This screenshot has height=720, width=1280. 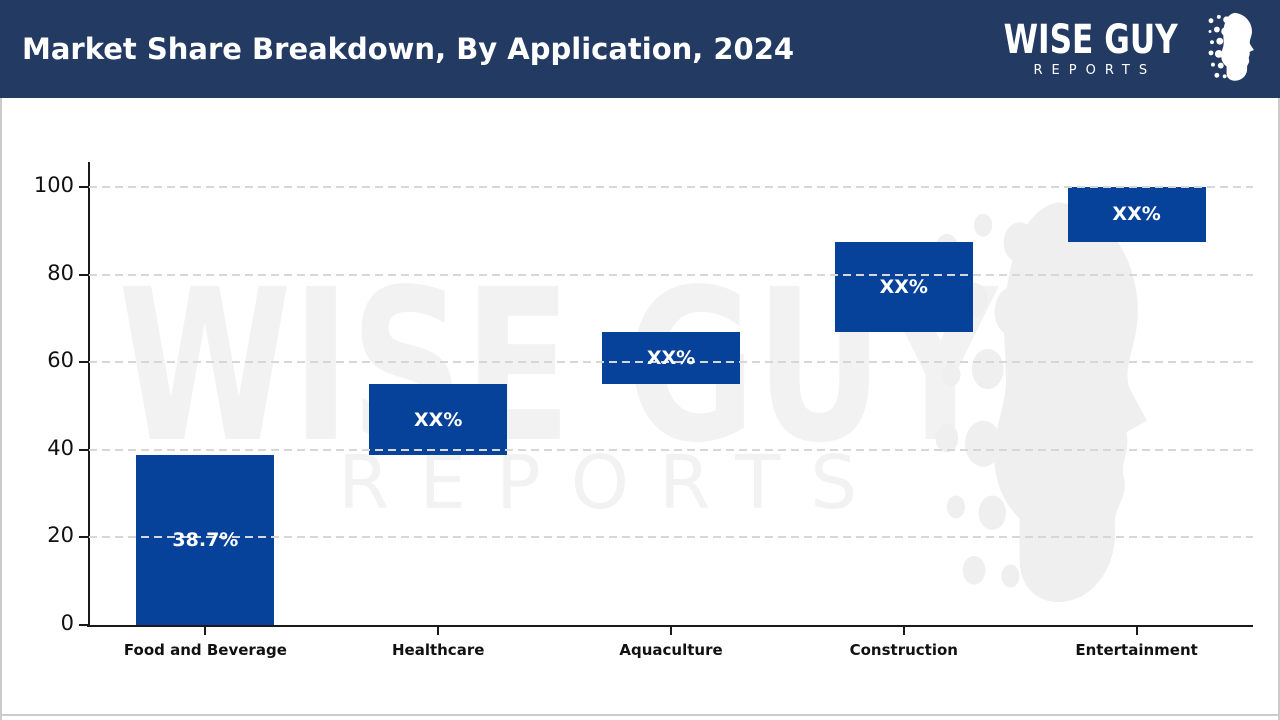 I want to click on frame-border-bottom, so click(x=640, y=715).